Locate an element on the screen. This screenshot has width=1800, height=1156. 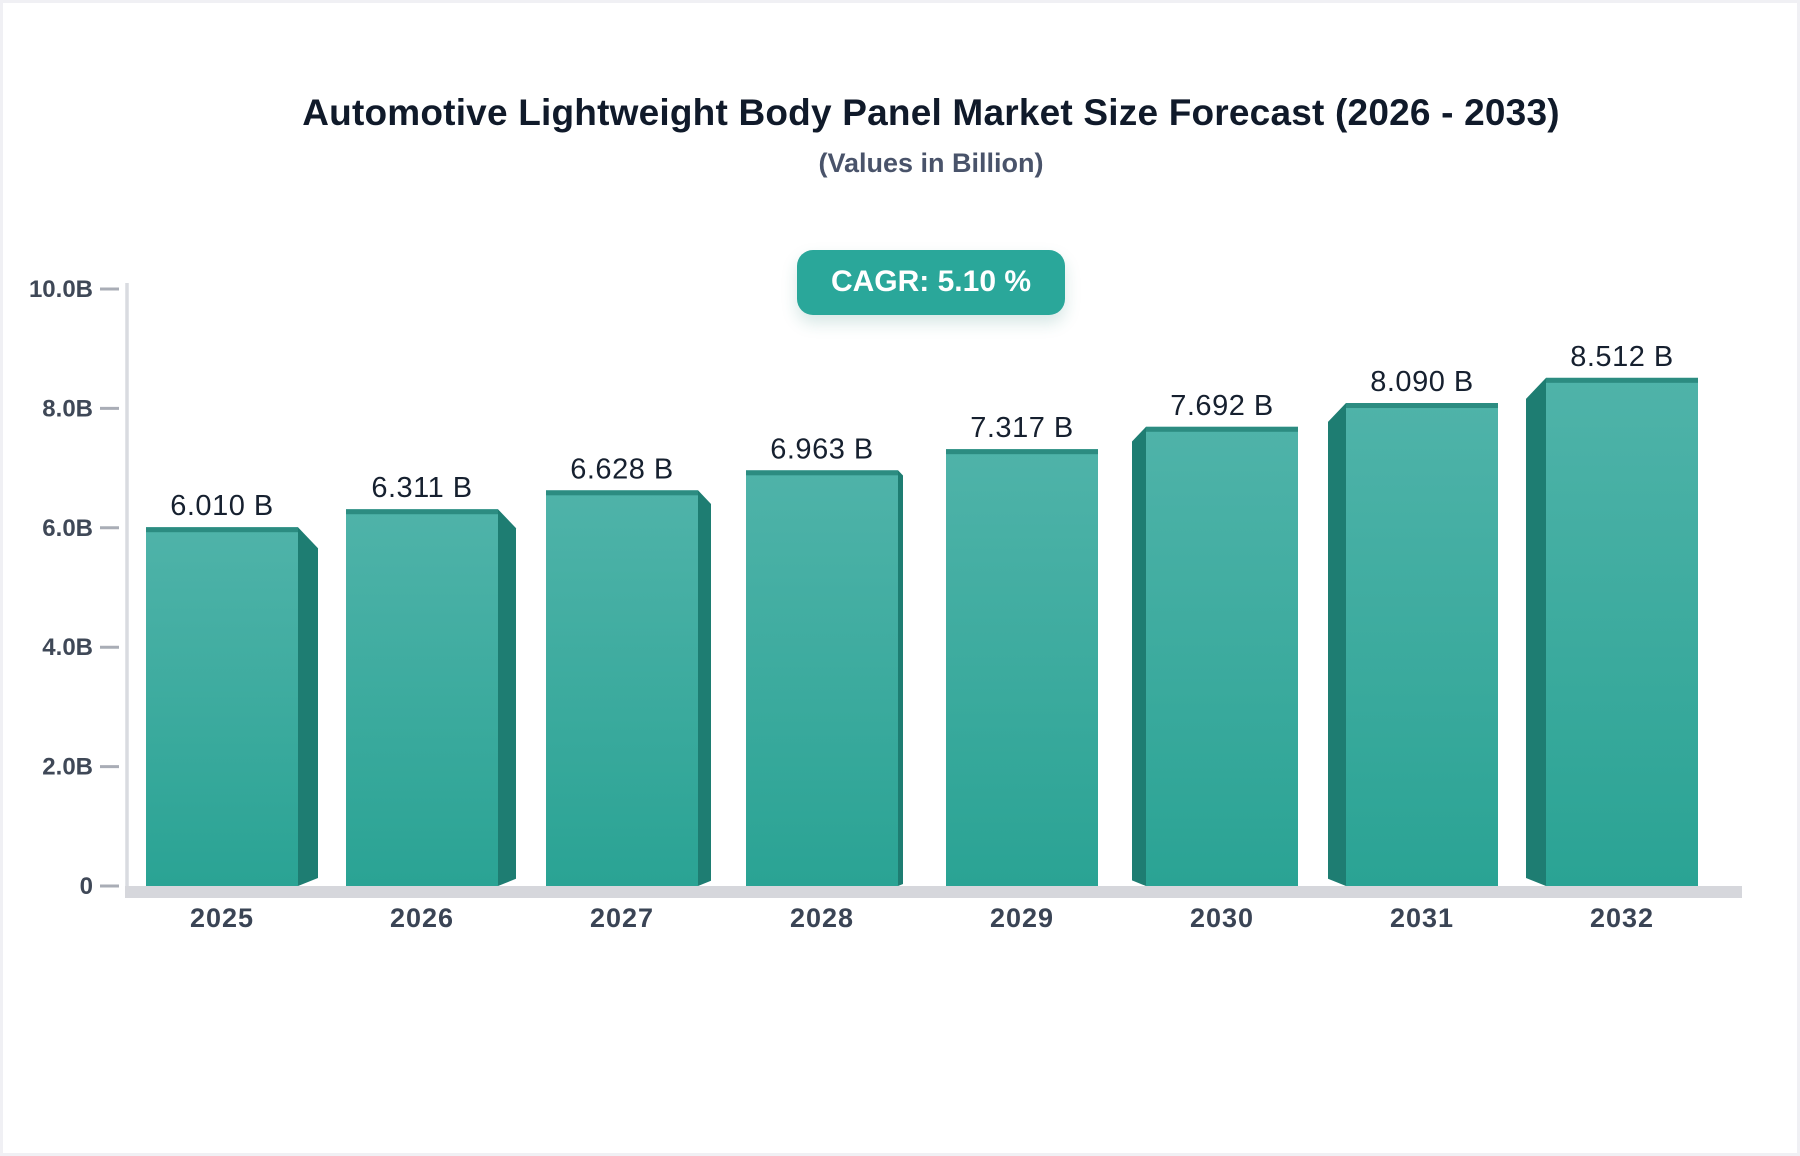
bar-group-2029: 7.317 B 2029 is located at coordinates (1022, 672).